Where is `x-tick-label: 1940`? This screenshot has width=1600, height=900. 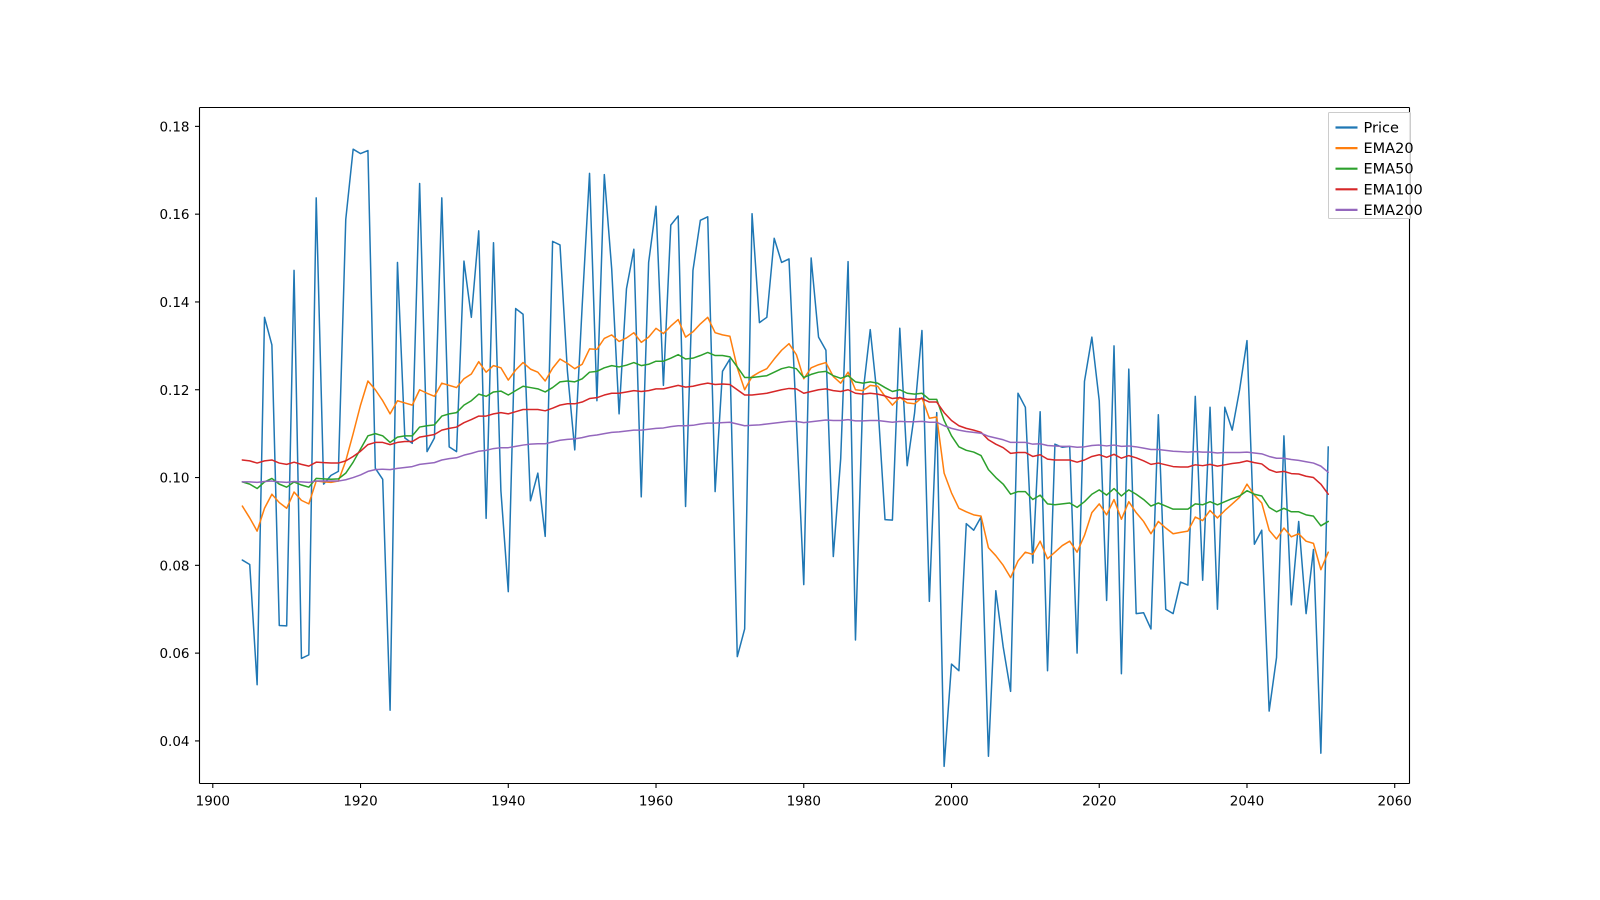
x-tick-label: 1940 is located at coordinates (508, 802).